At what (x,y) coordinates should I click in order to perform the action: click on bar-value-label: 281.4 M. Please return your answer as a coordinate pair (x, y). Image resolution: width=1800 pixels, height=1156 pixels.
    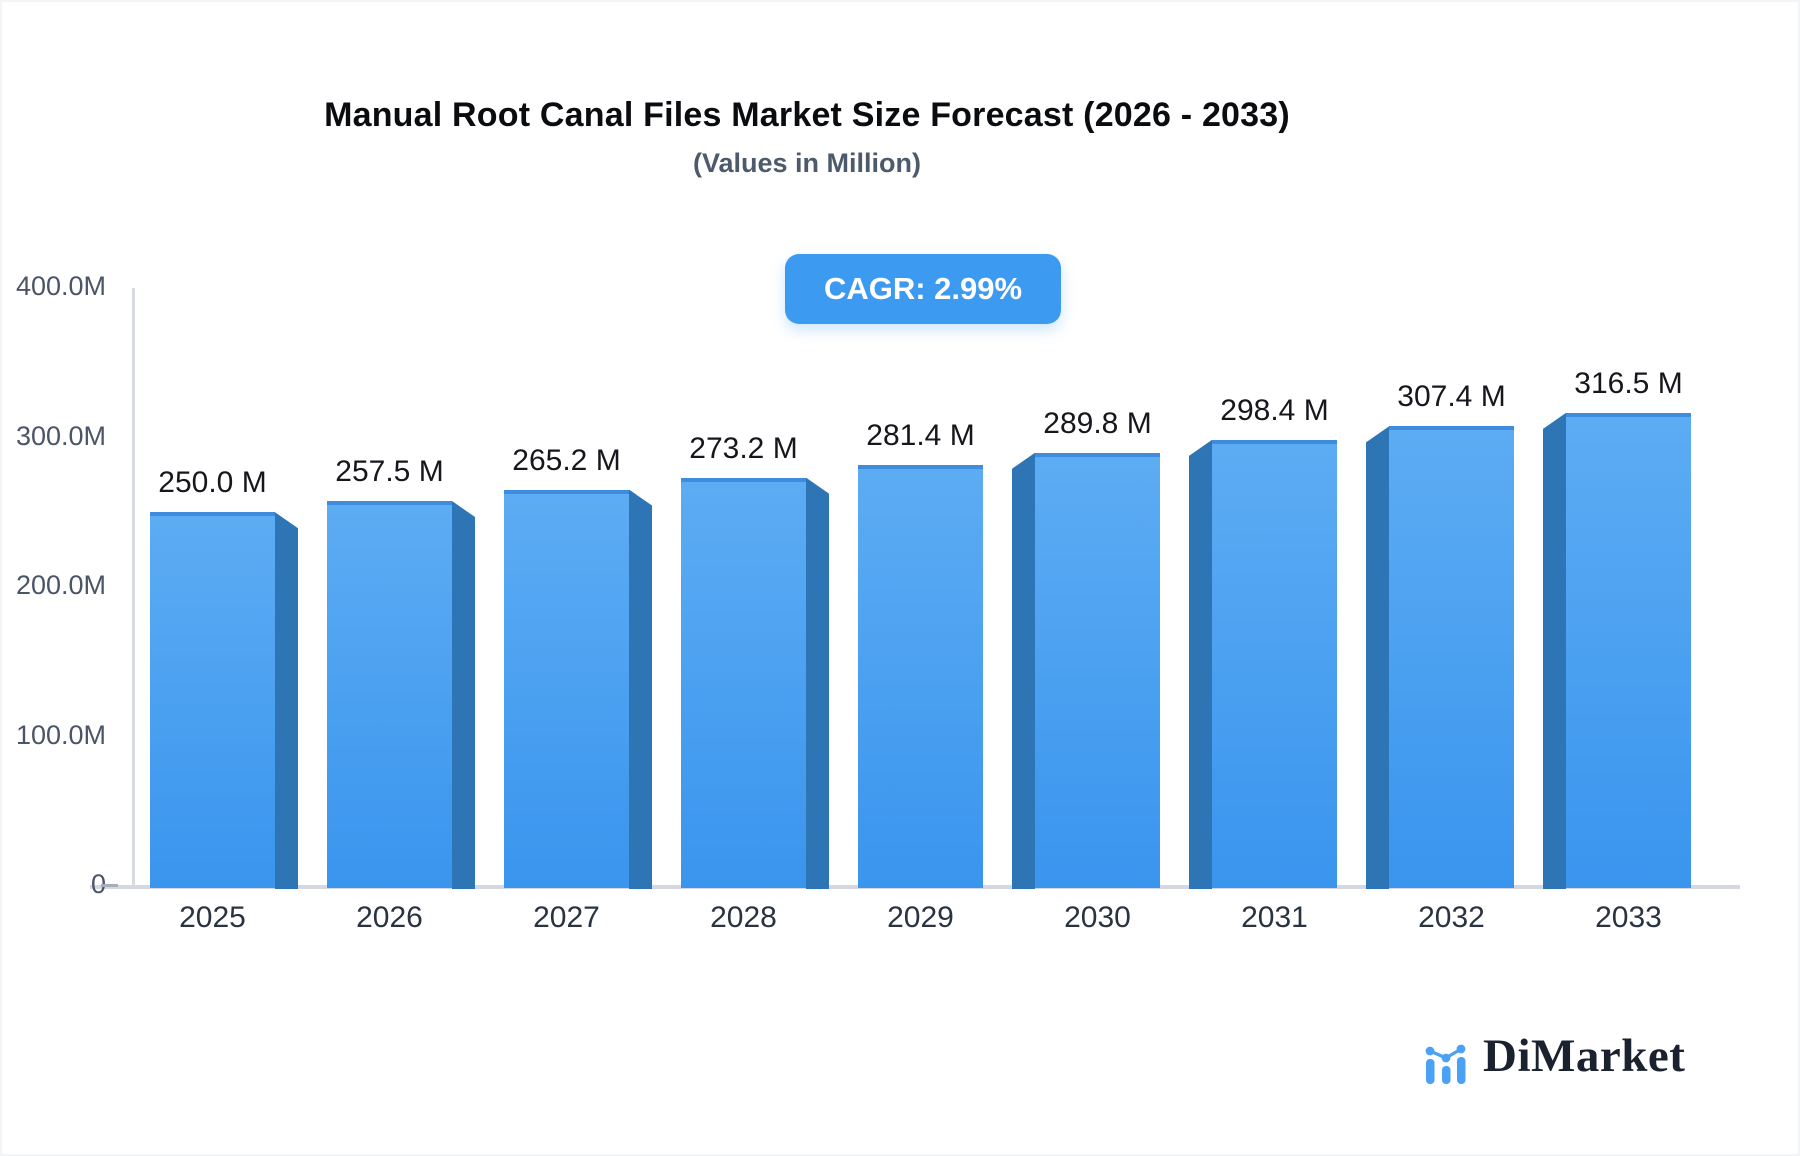
    Looking at the image, I should click on (920, 436).